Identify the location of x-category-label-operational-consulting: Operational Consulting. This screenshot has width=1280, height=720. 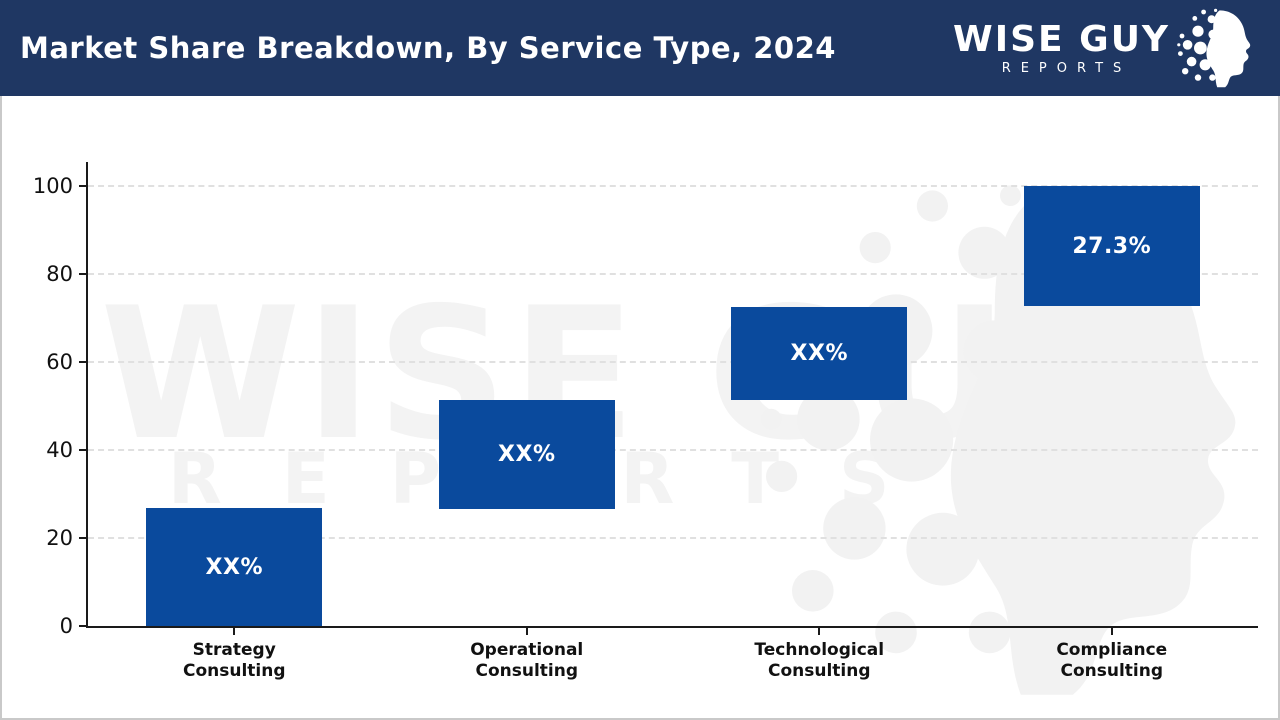
(527, 660).